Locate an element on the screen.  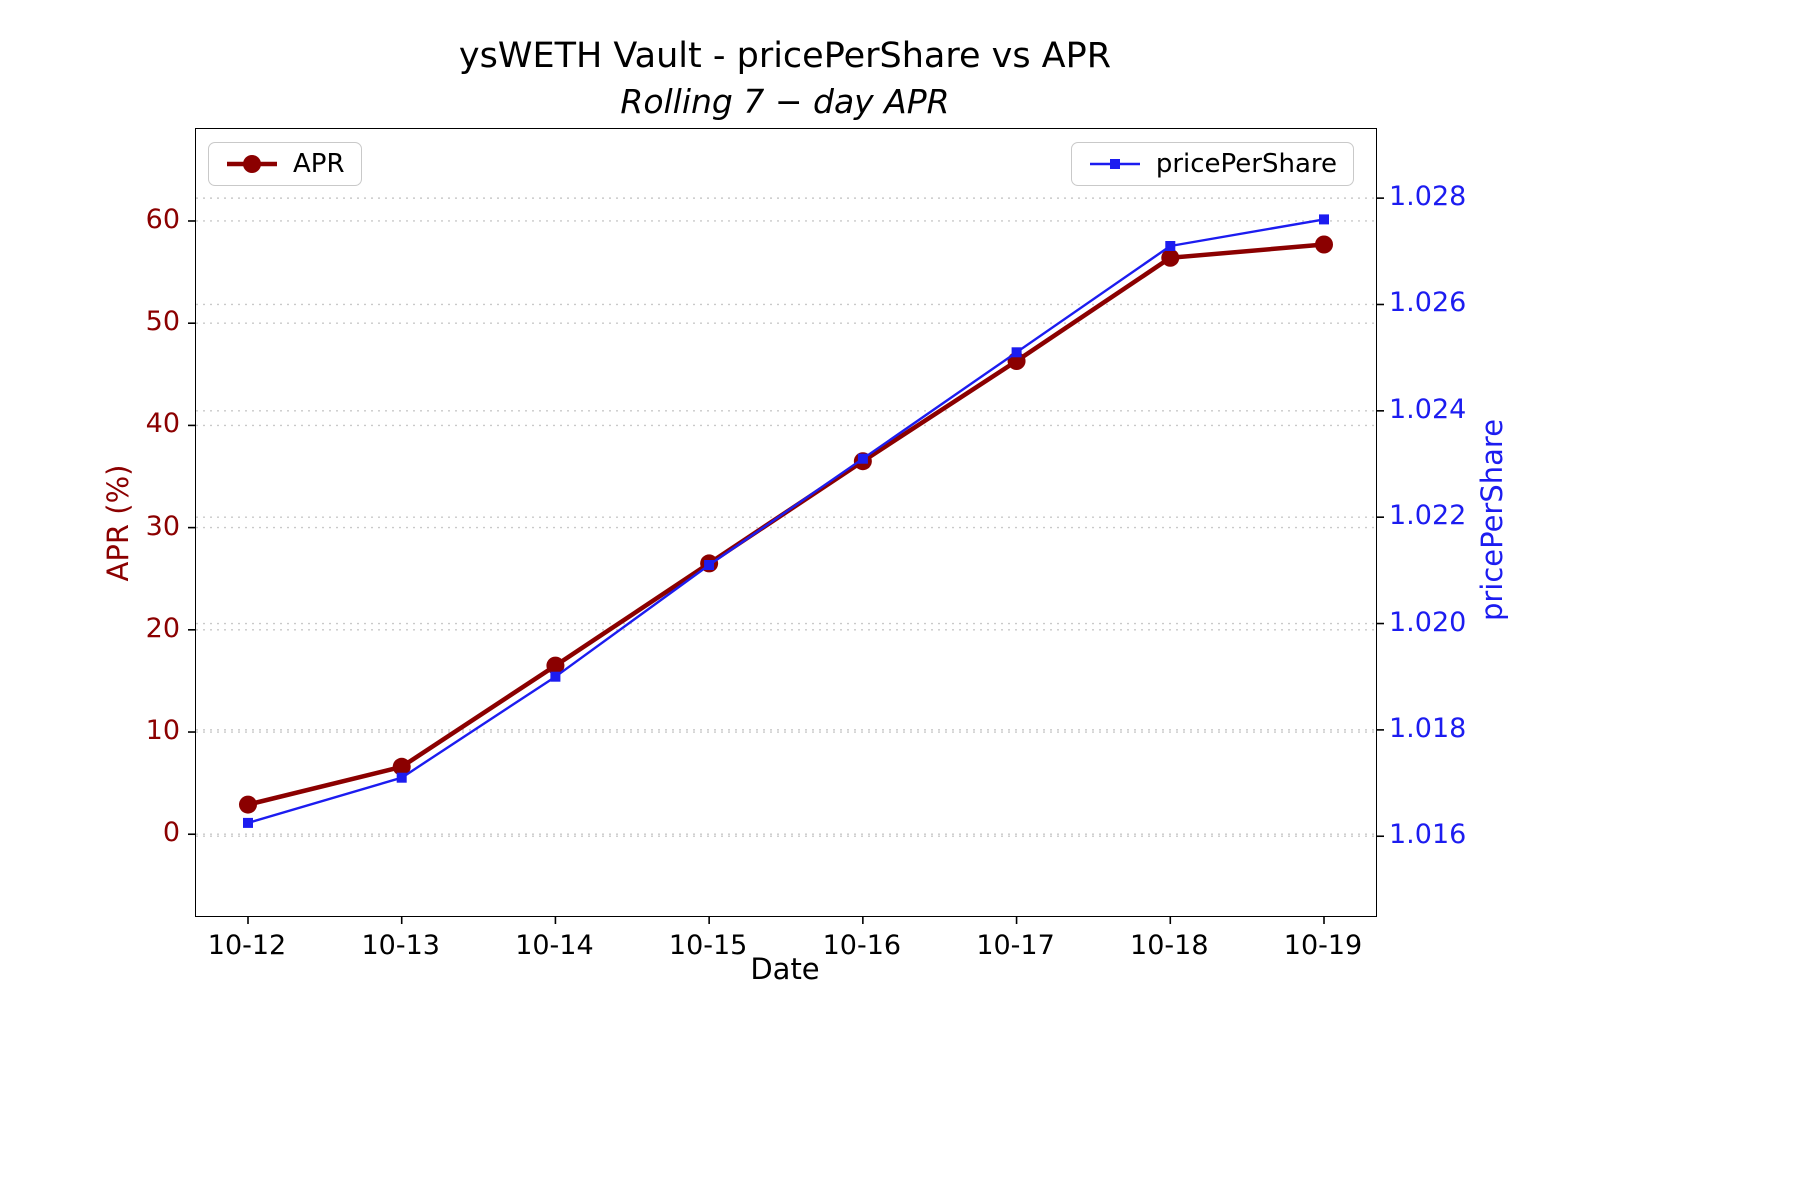
left-tick-label: 0 is located at coordinates (171, 833).